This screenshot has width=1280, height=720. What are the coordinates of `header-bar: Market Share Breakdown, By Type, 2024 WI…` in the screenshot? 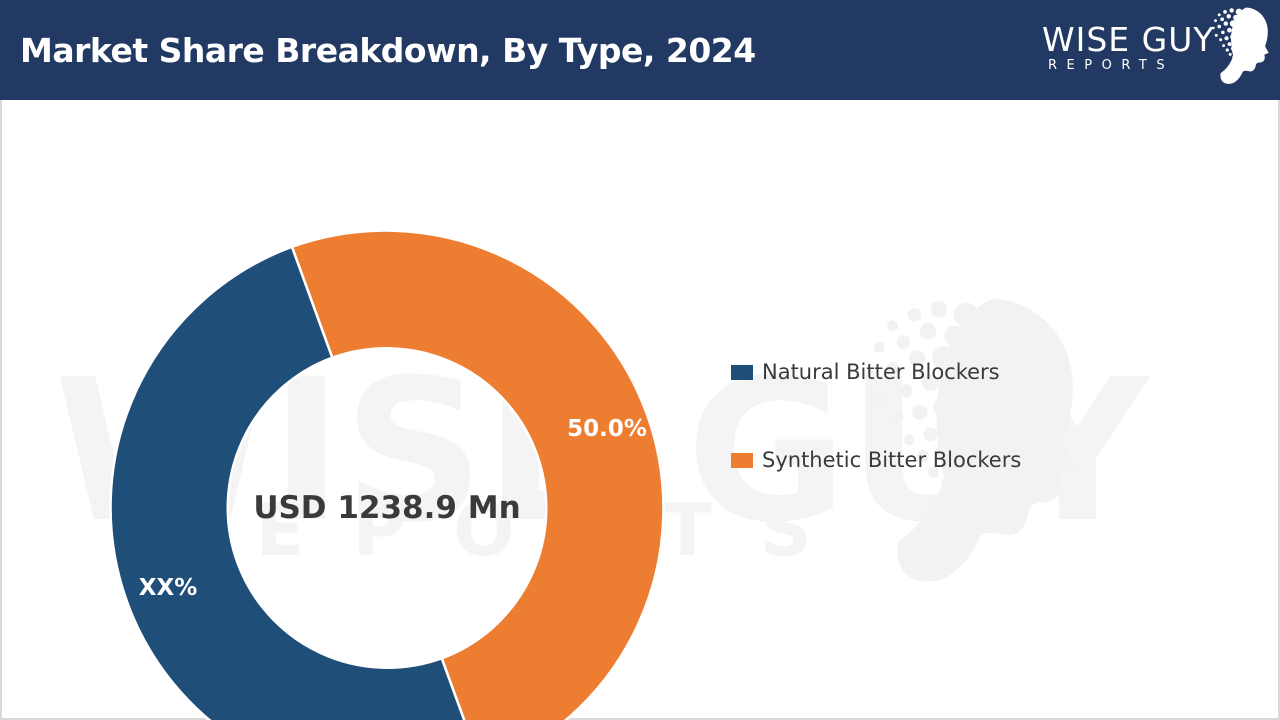 It's located at (640, 50).